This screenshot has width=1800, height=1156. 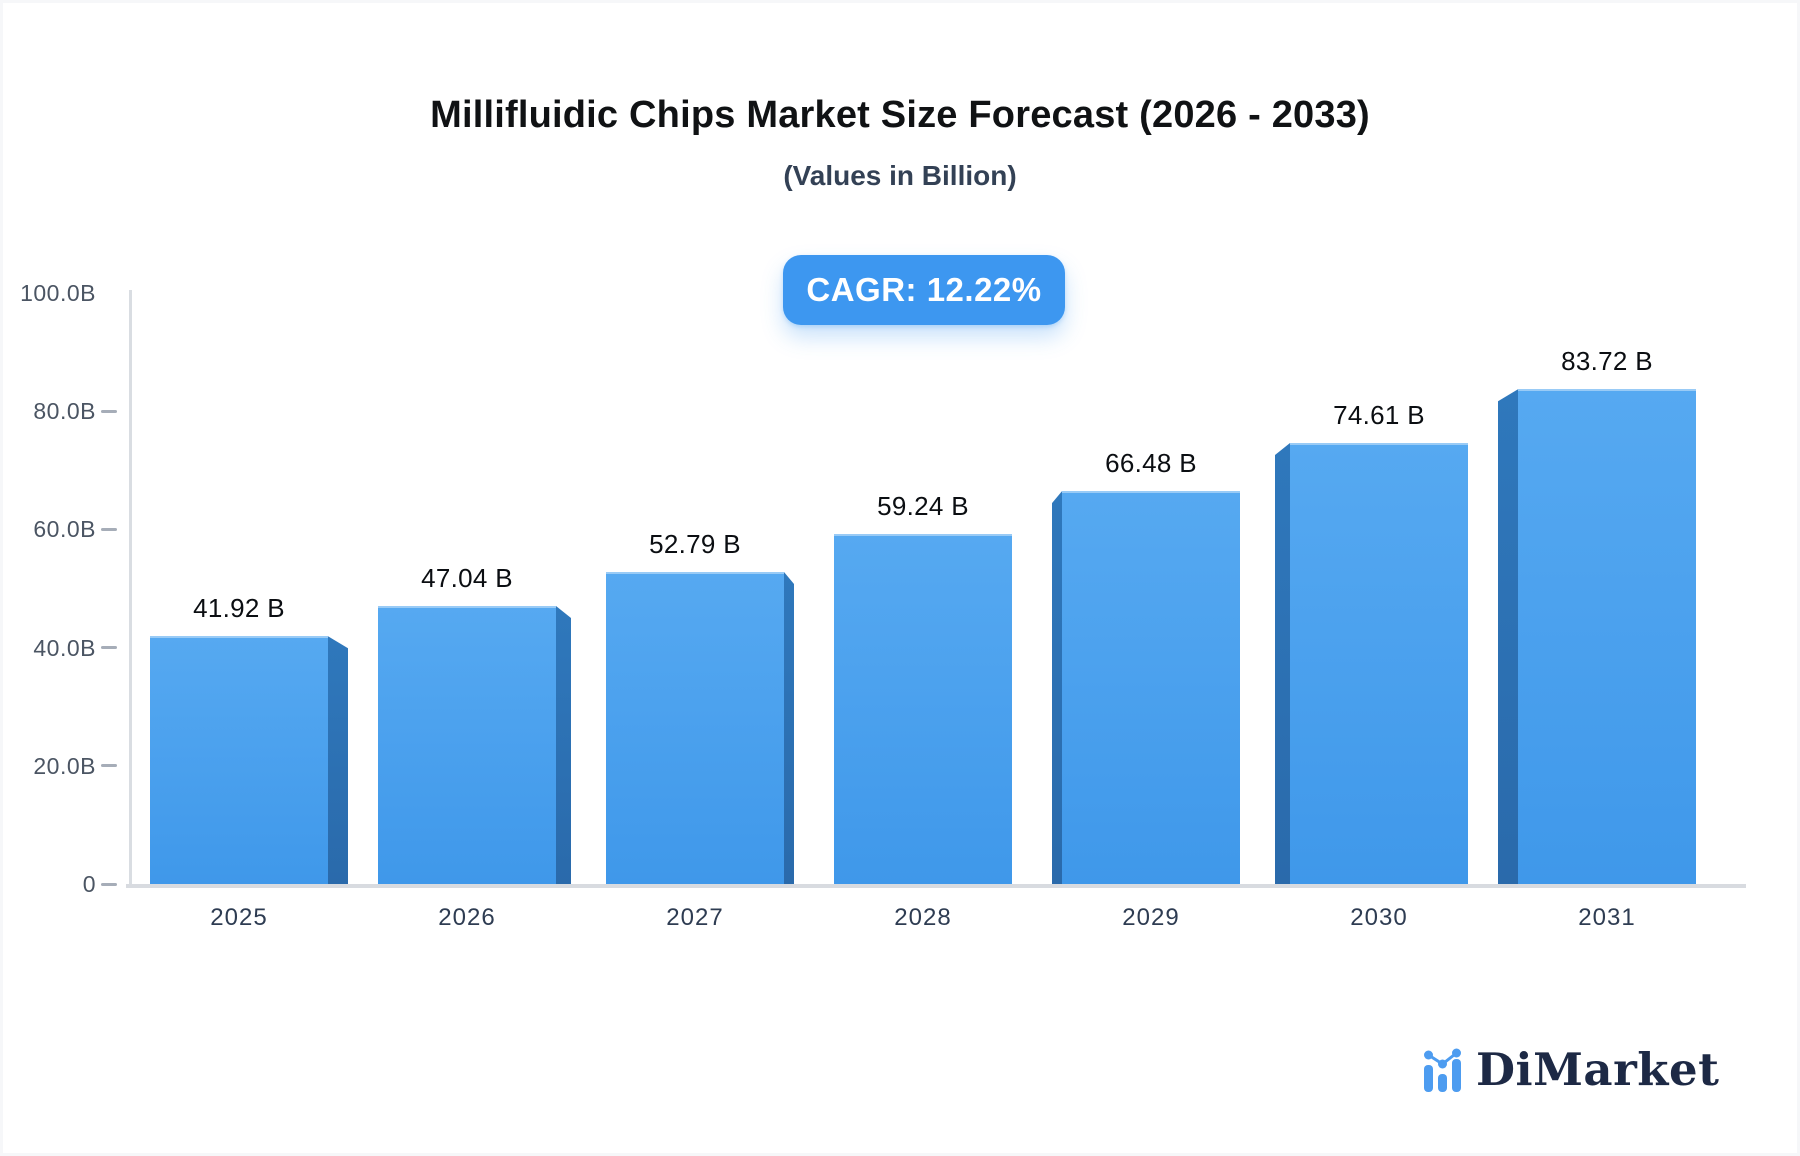 What do you see at coordinates (64, 411) in the screenshot?
I see `y-tick-label: 80.0B` at bounding box center [64, 411].